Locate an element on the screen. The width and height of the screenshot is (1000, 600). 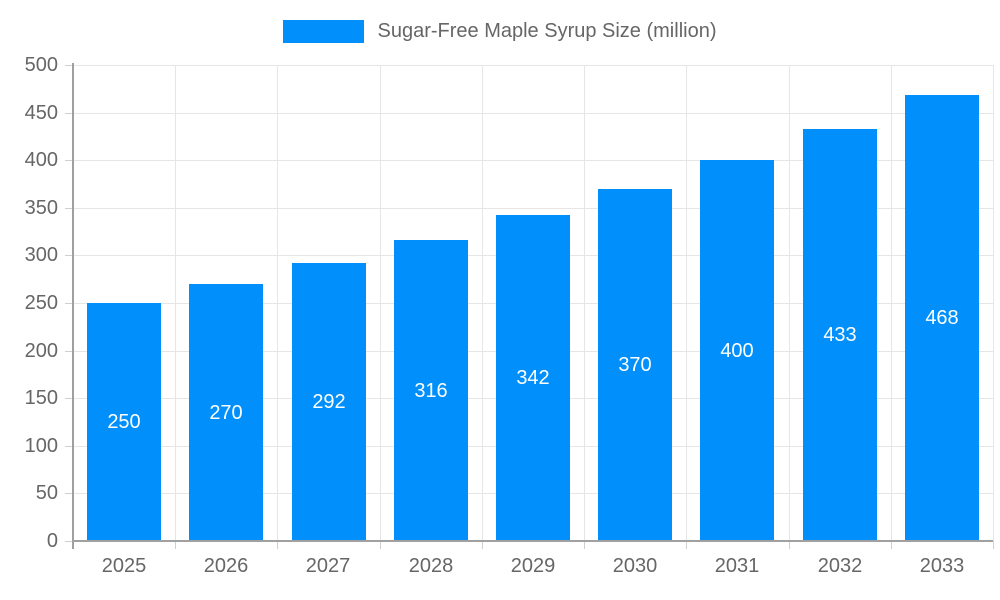
y-tick-label: 250 is located at coordinates (41, 303).